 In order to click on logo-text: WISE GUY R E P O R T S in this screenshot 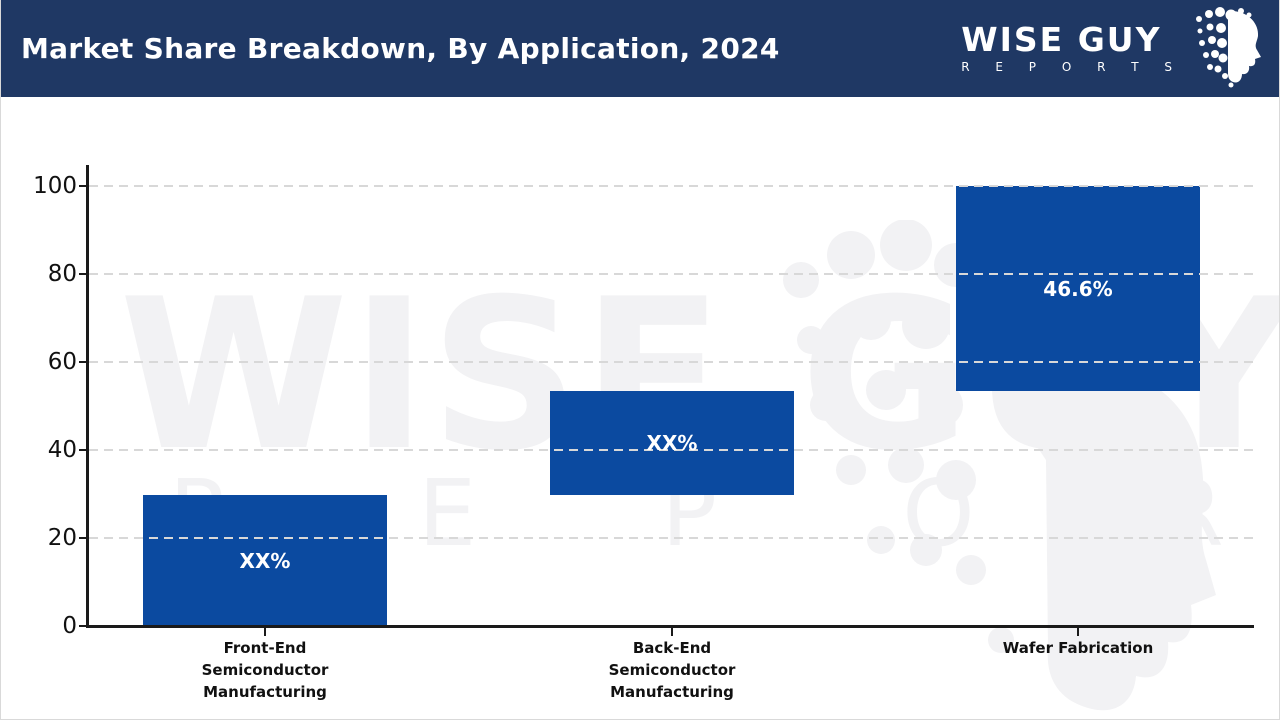, I will do `click(1072, 48)`.